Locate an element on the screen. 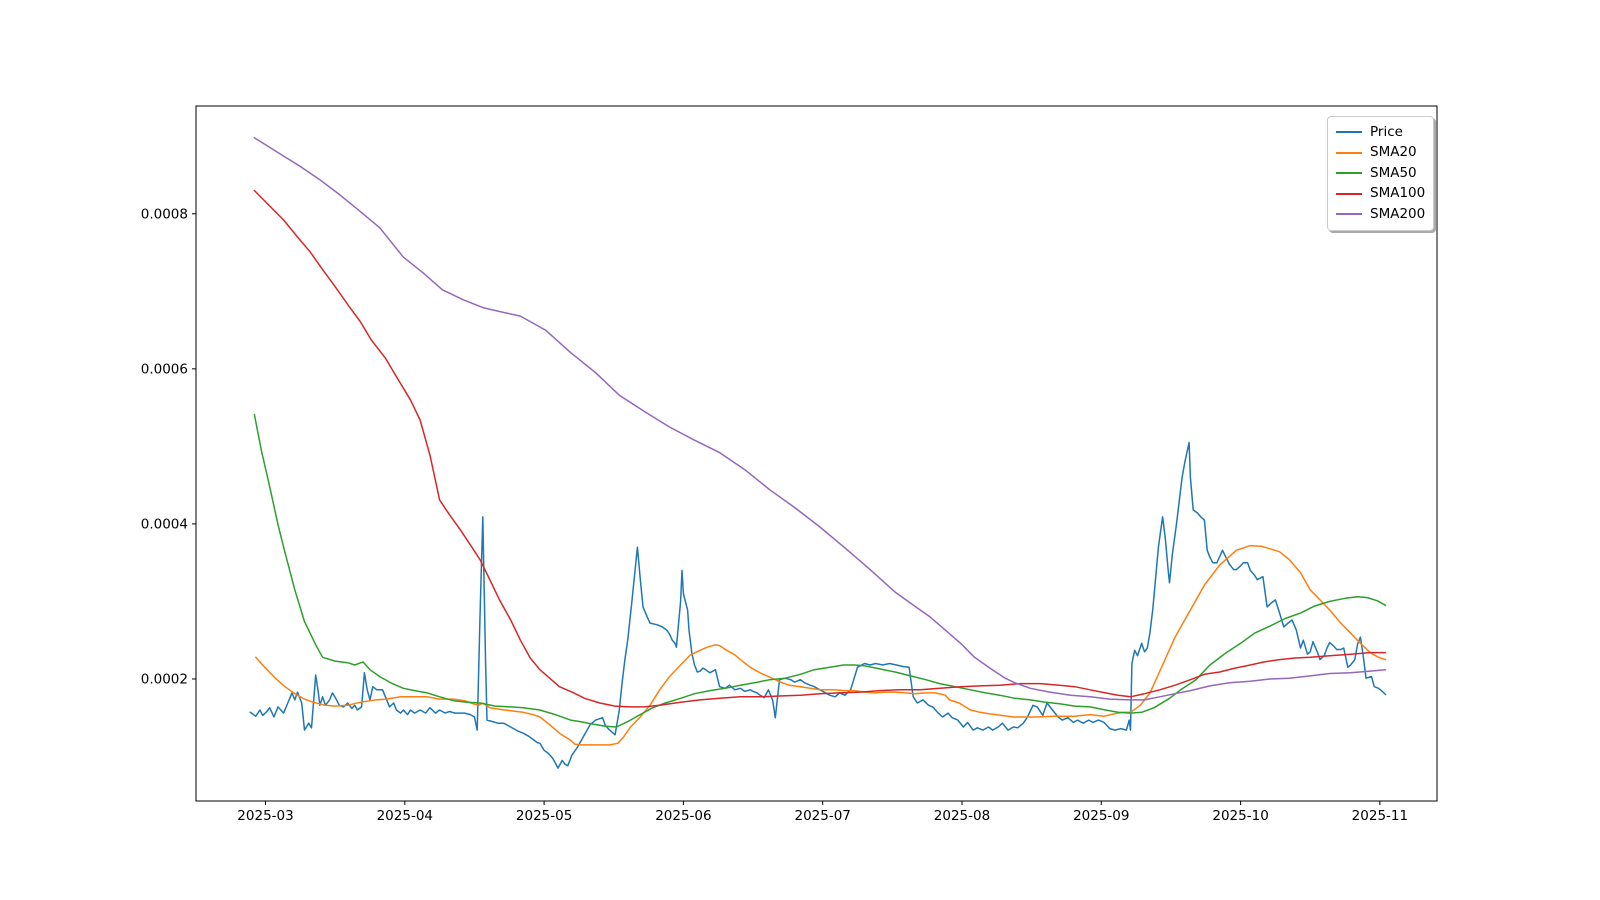  legend-label-sma200: SMA200 is located at coordinates (1398, 213).